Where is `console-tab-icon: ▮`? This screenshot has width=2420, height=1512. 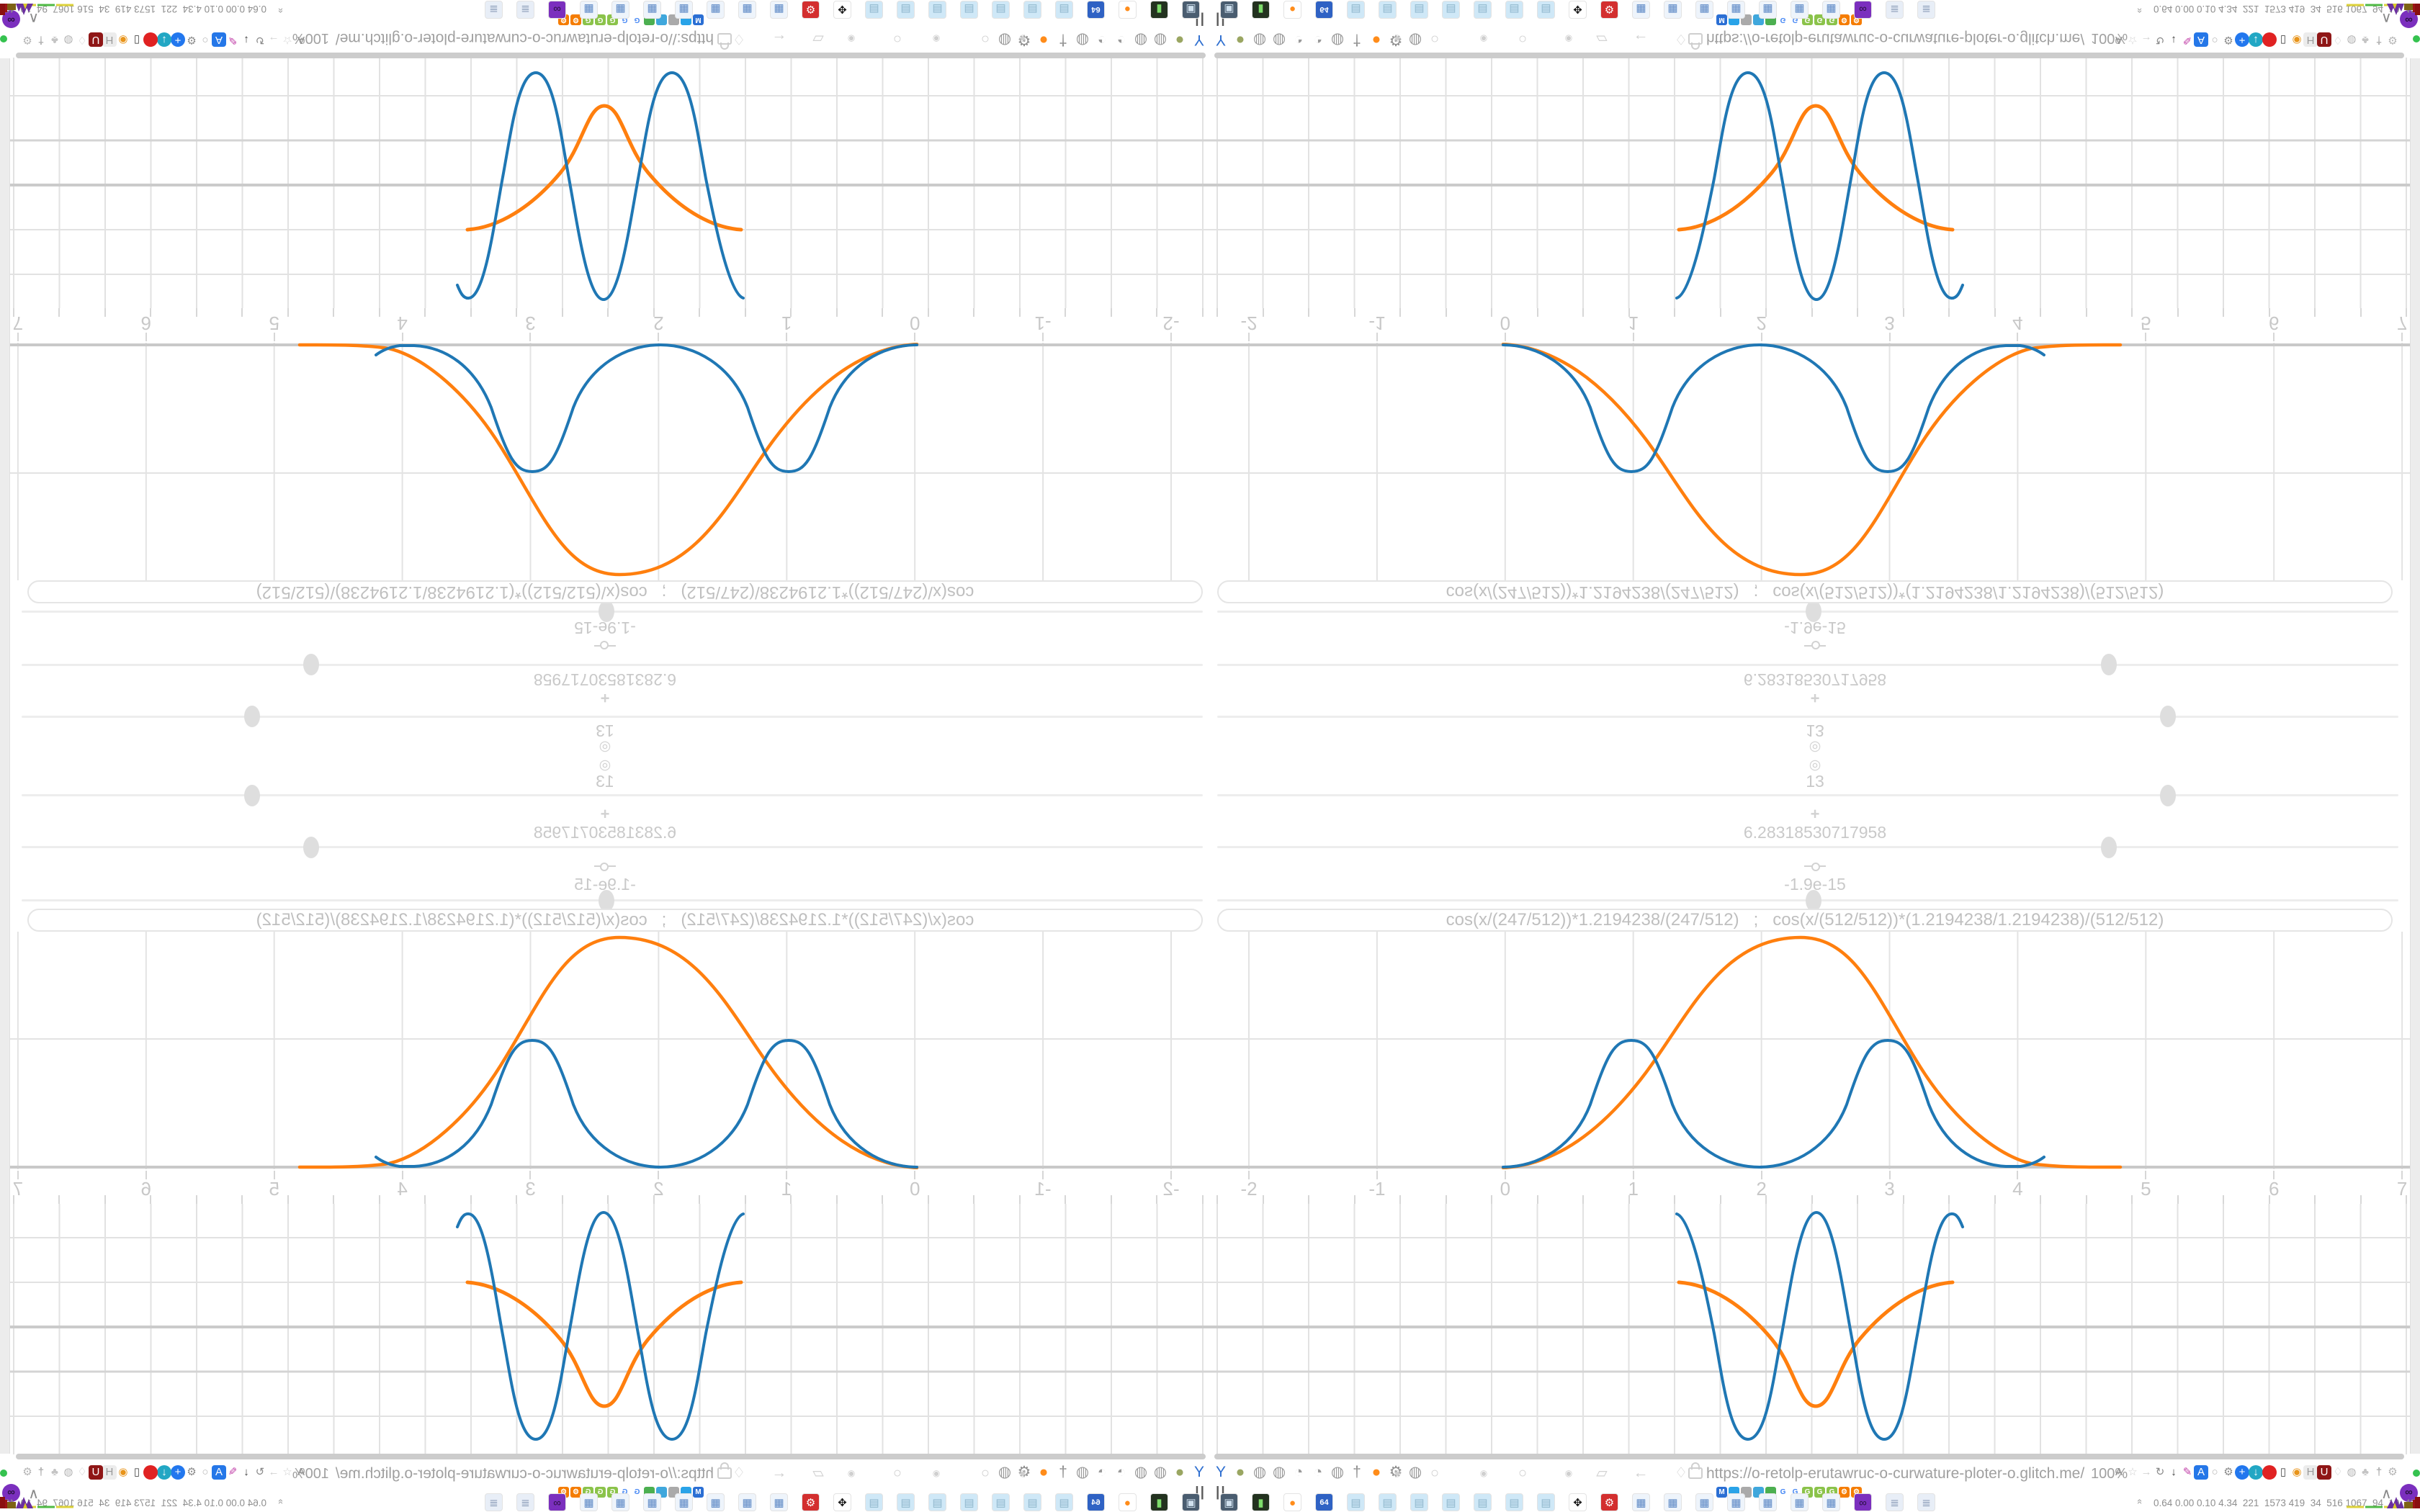 console-tab-icon: ▮ is located at coordinates (1261, 1502).